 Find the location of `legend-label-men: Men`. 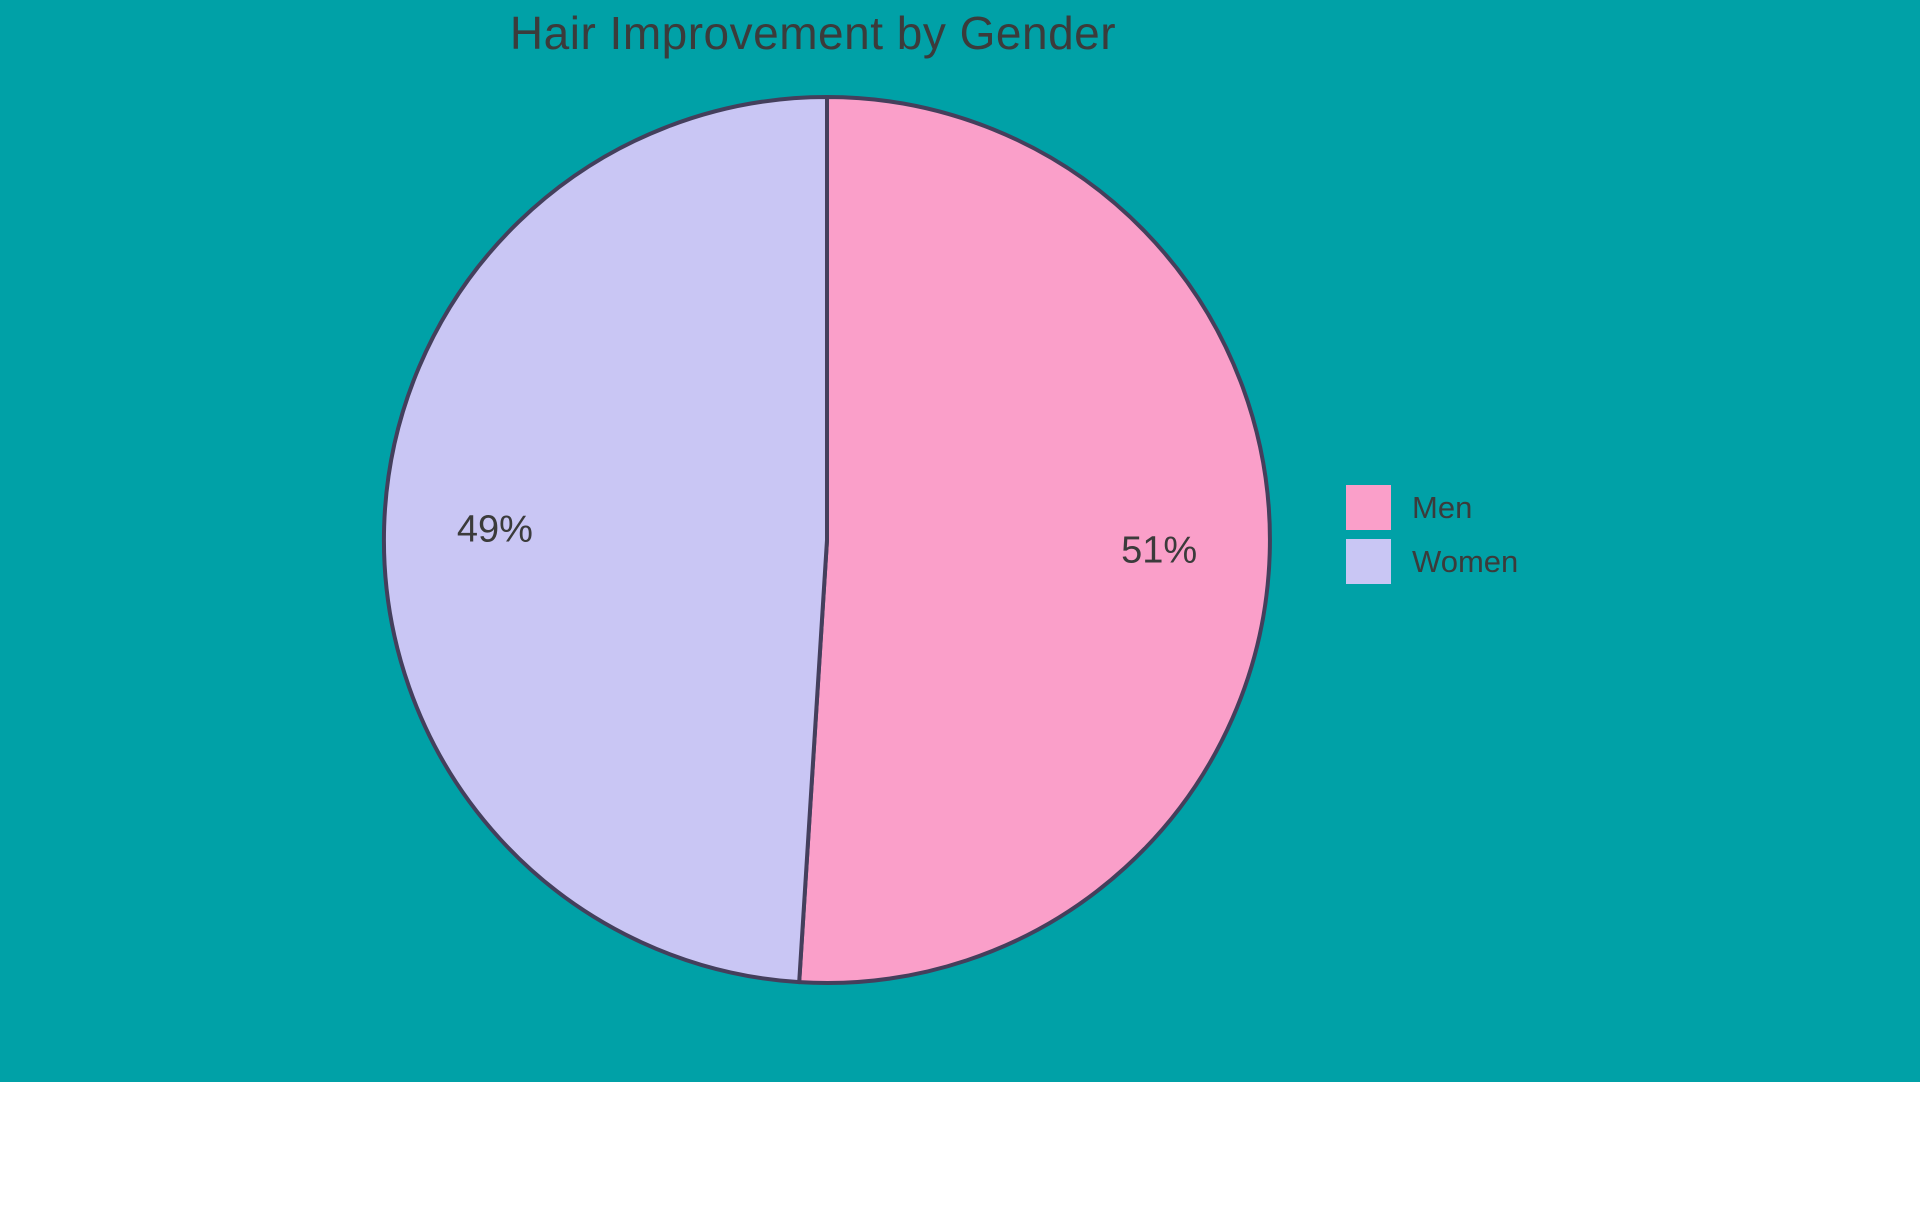

legend-label-men: Men is located at coordinates (1442, 507).